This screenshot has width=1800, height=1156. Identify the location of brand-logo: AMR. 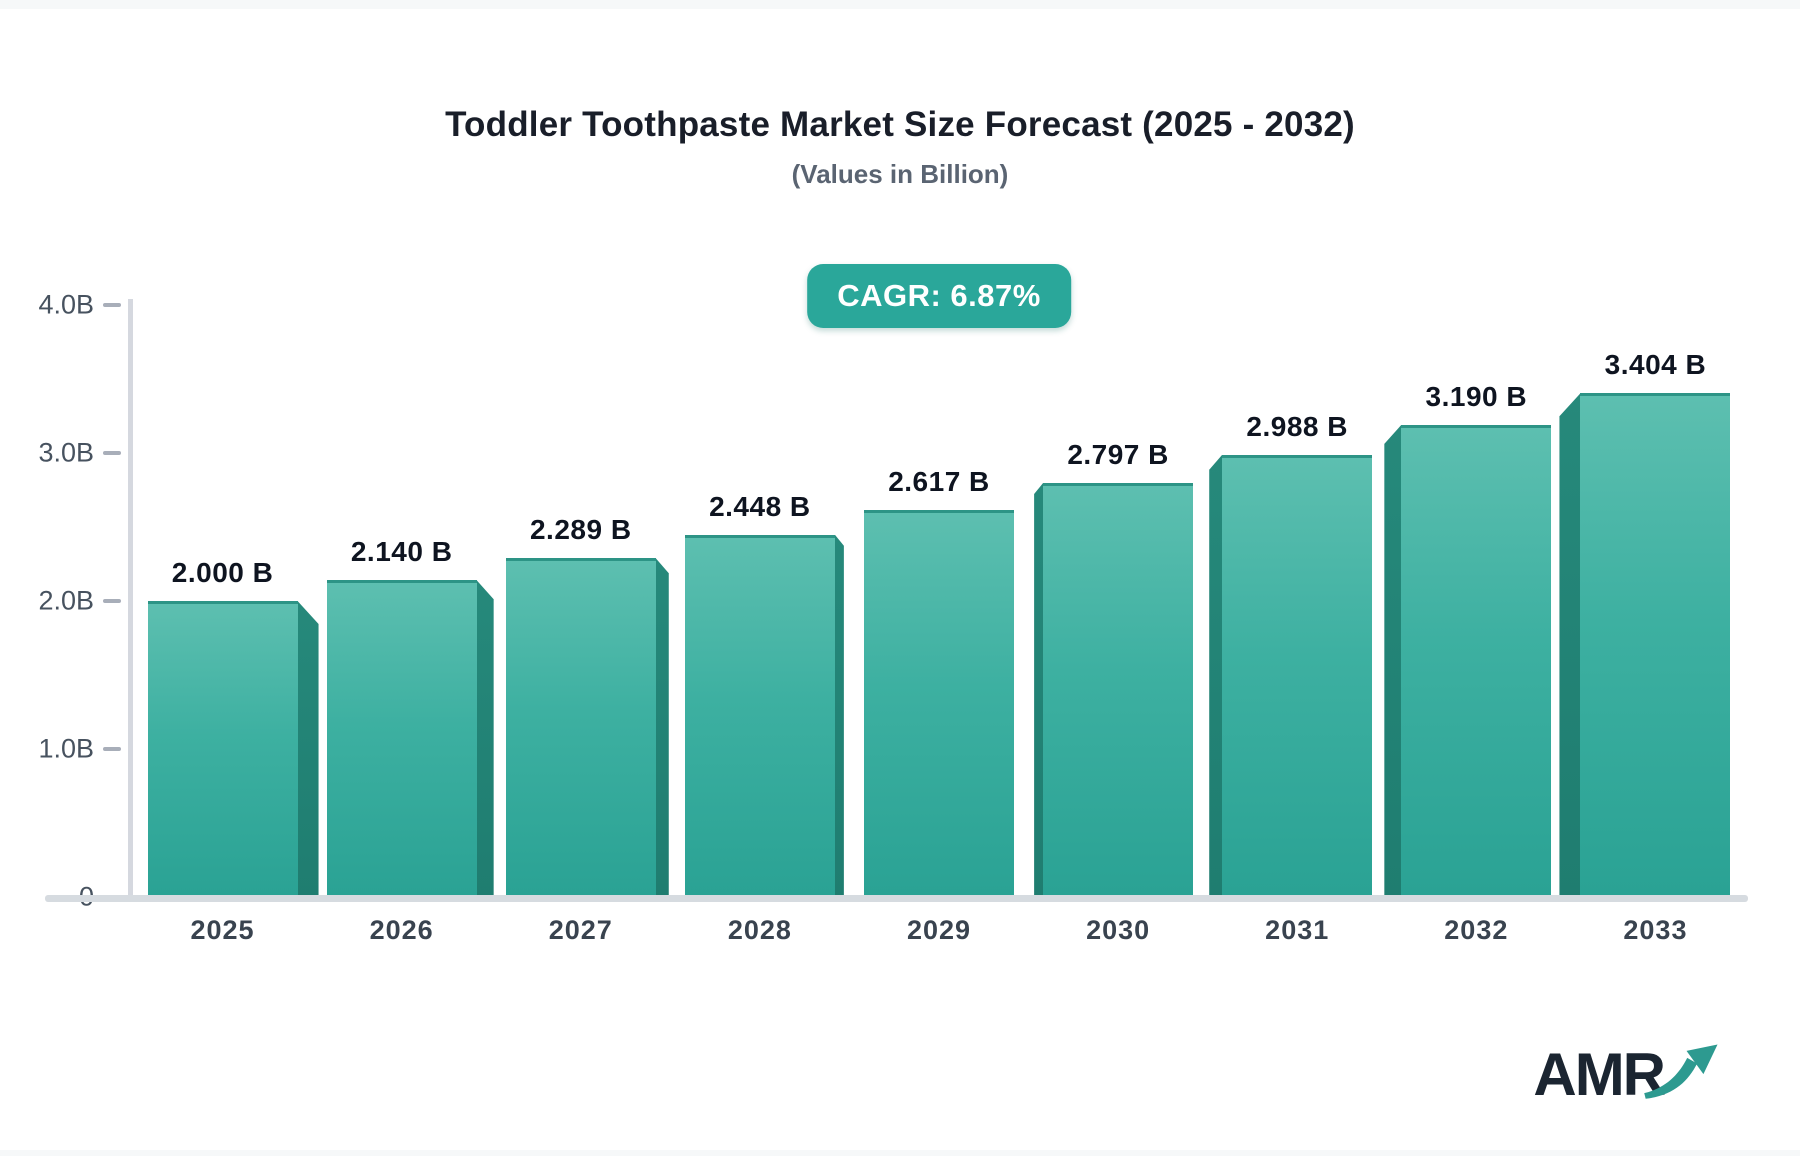
(1627, 1073).